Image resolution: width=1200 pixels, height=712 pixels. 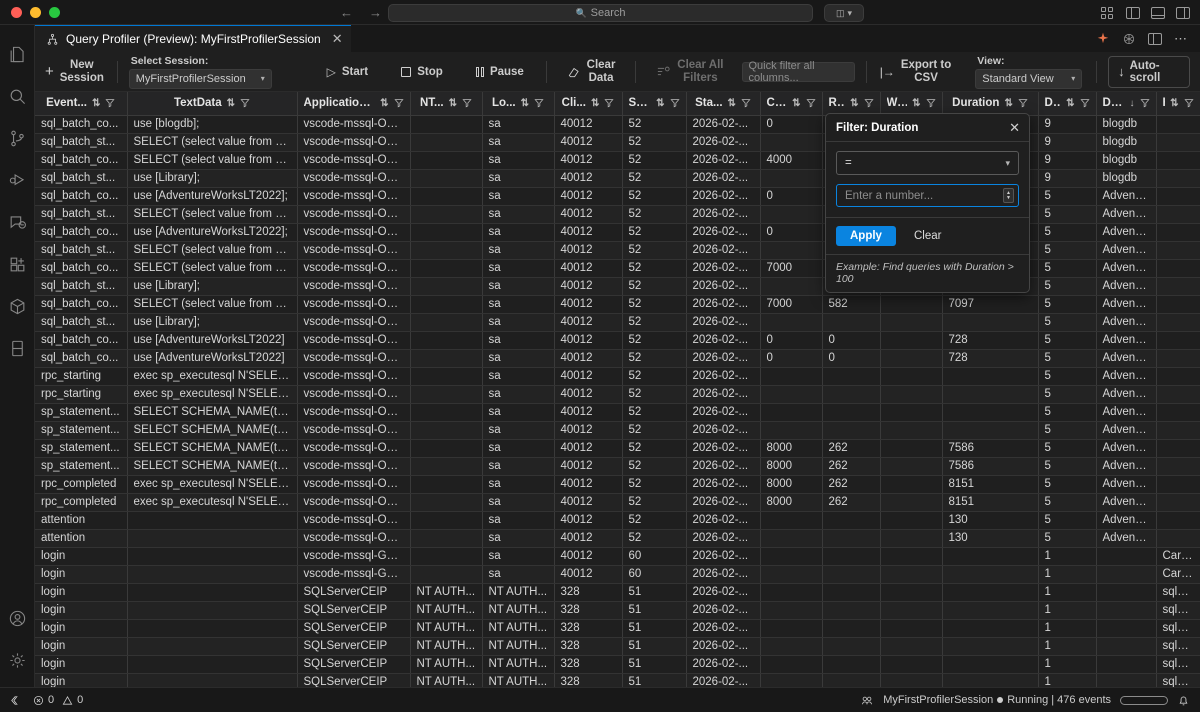 What do you see at coordinates (591, 72) in the screenshot?
I see `clear-data-button: Clear Data` at bounding box center [591, 72].